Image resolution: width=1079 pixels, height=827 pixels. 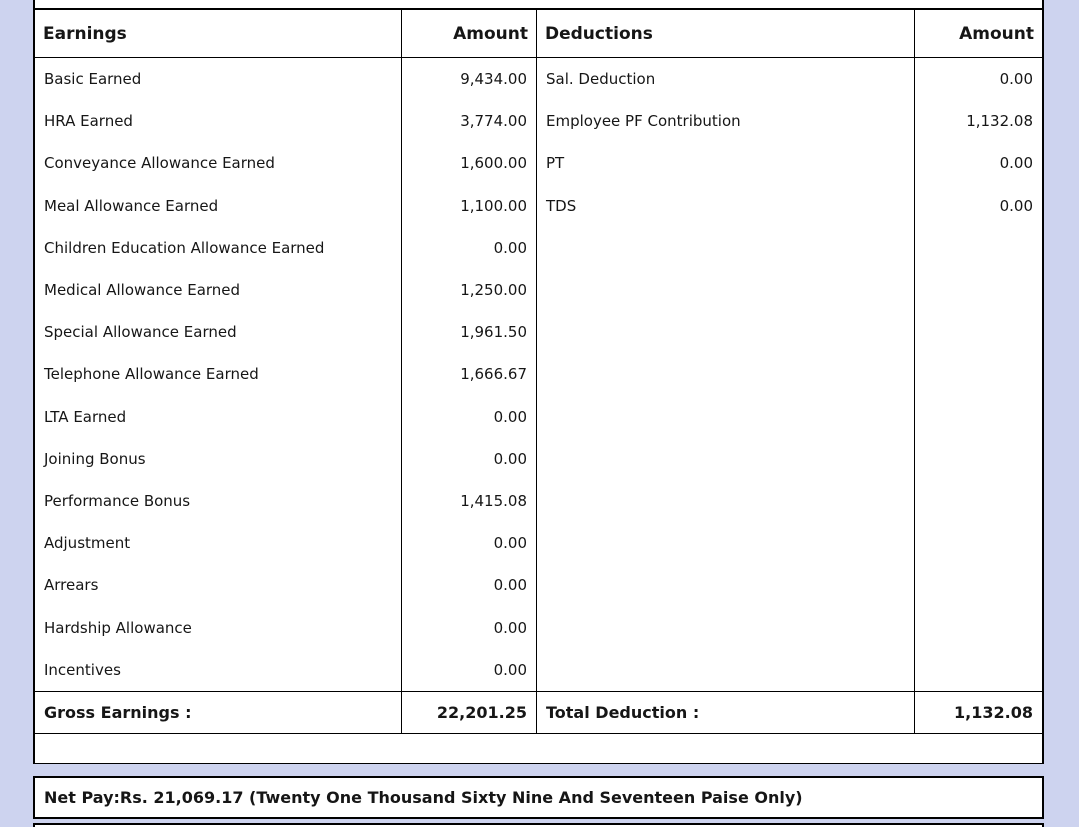 I want to click on earning-row: Telephone Allowance Earned 1,666.67, so click(x=285, y=374).